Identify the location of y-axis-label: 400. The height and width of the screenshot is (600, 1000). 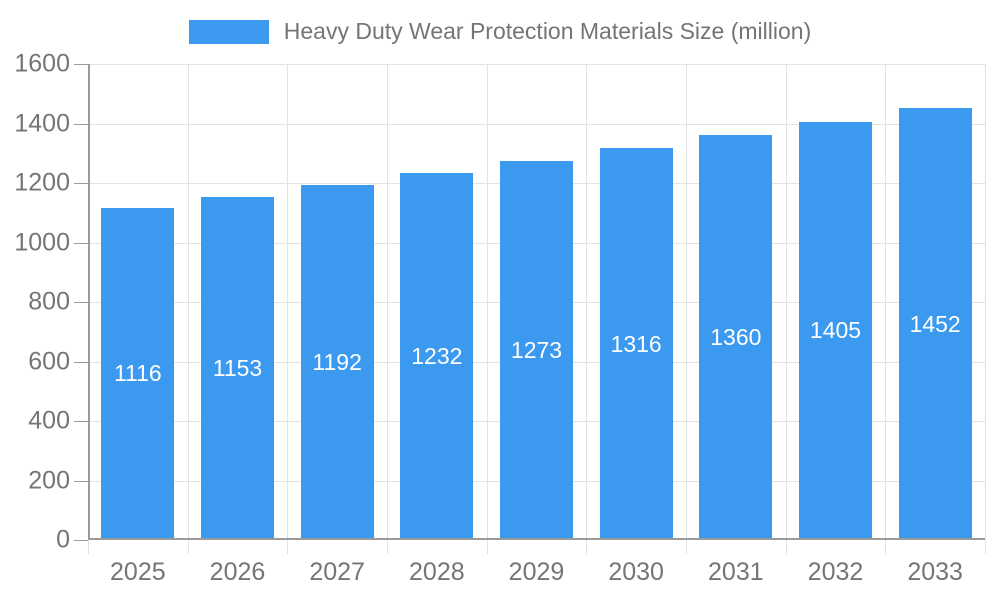
(49, 420).